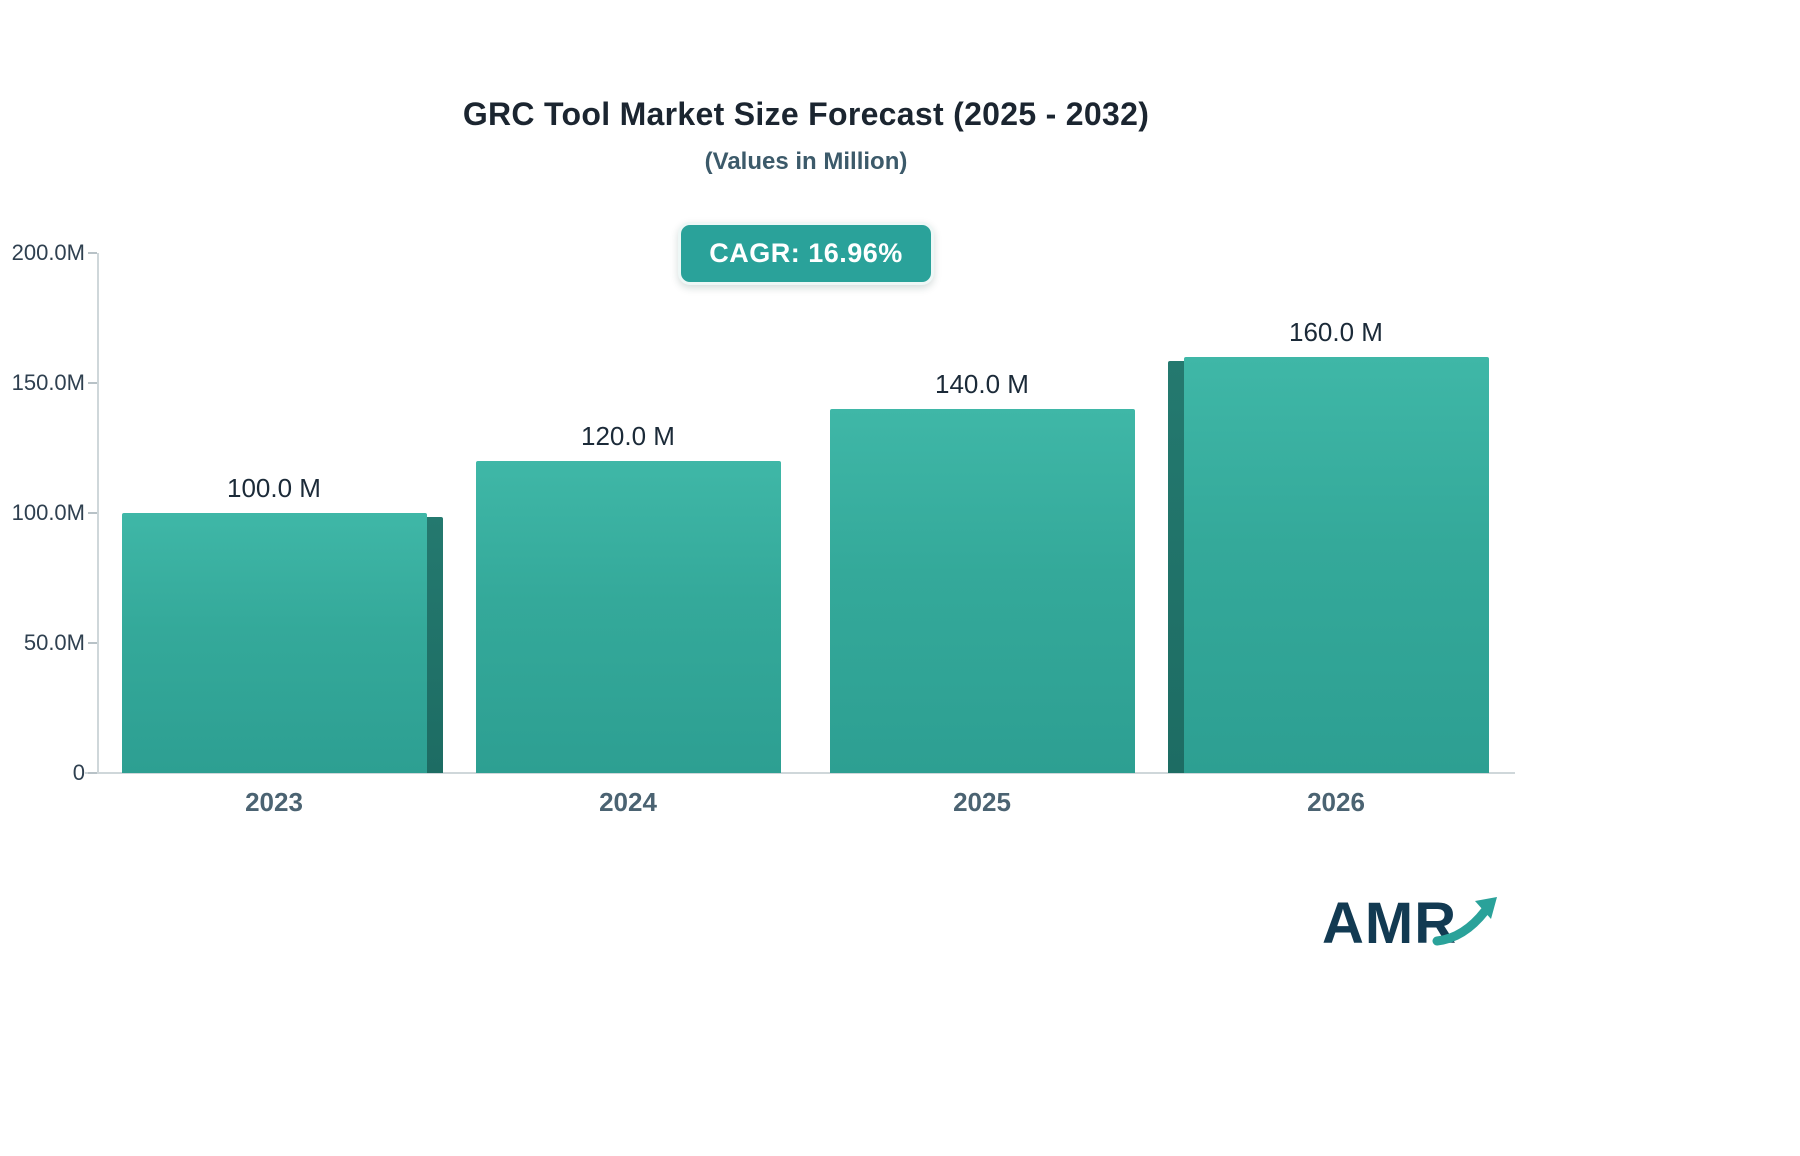  What do you see at coordinates (274, 802) in the screenshot?
I see `x-axis-tick-label: 2023` at bounding box center [274, 802].